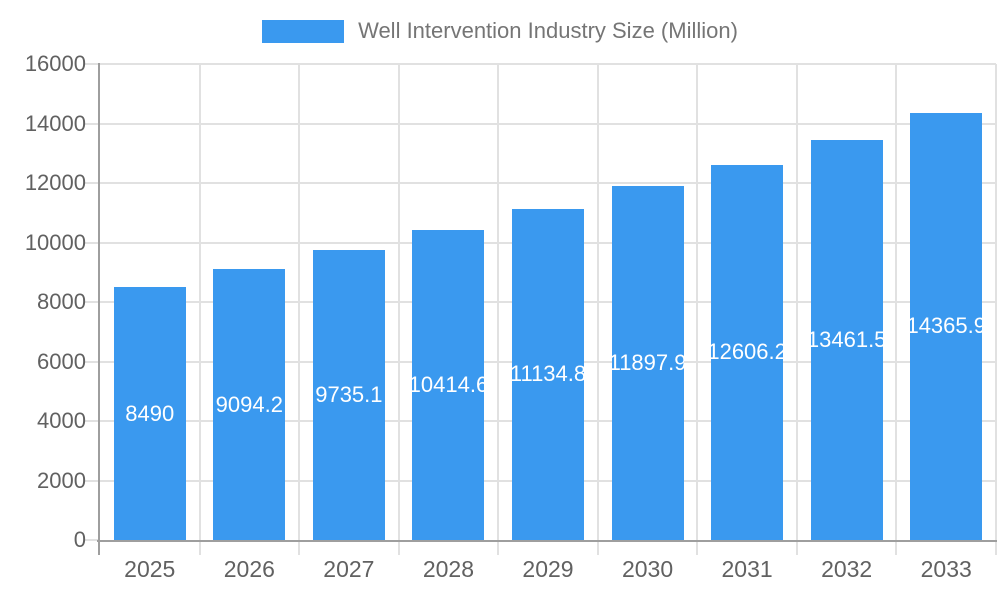 The image size is (1000, 600). I want to click on x-axis-label: 2030, so click(647, 569).